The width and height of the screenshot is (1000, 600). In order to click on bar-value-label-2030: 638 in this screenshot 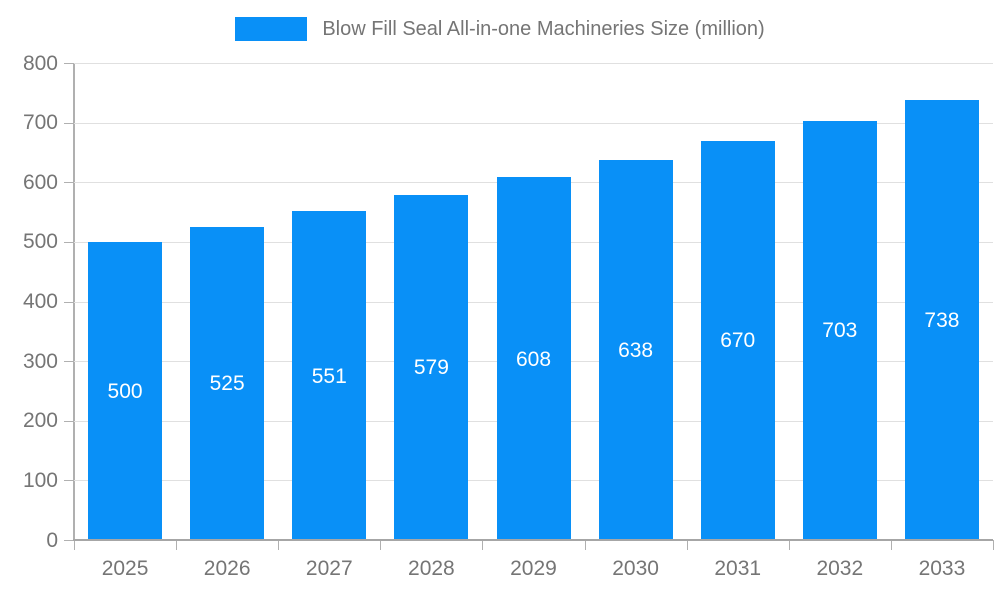, I will do `click(636, 350)`.